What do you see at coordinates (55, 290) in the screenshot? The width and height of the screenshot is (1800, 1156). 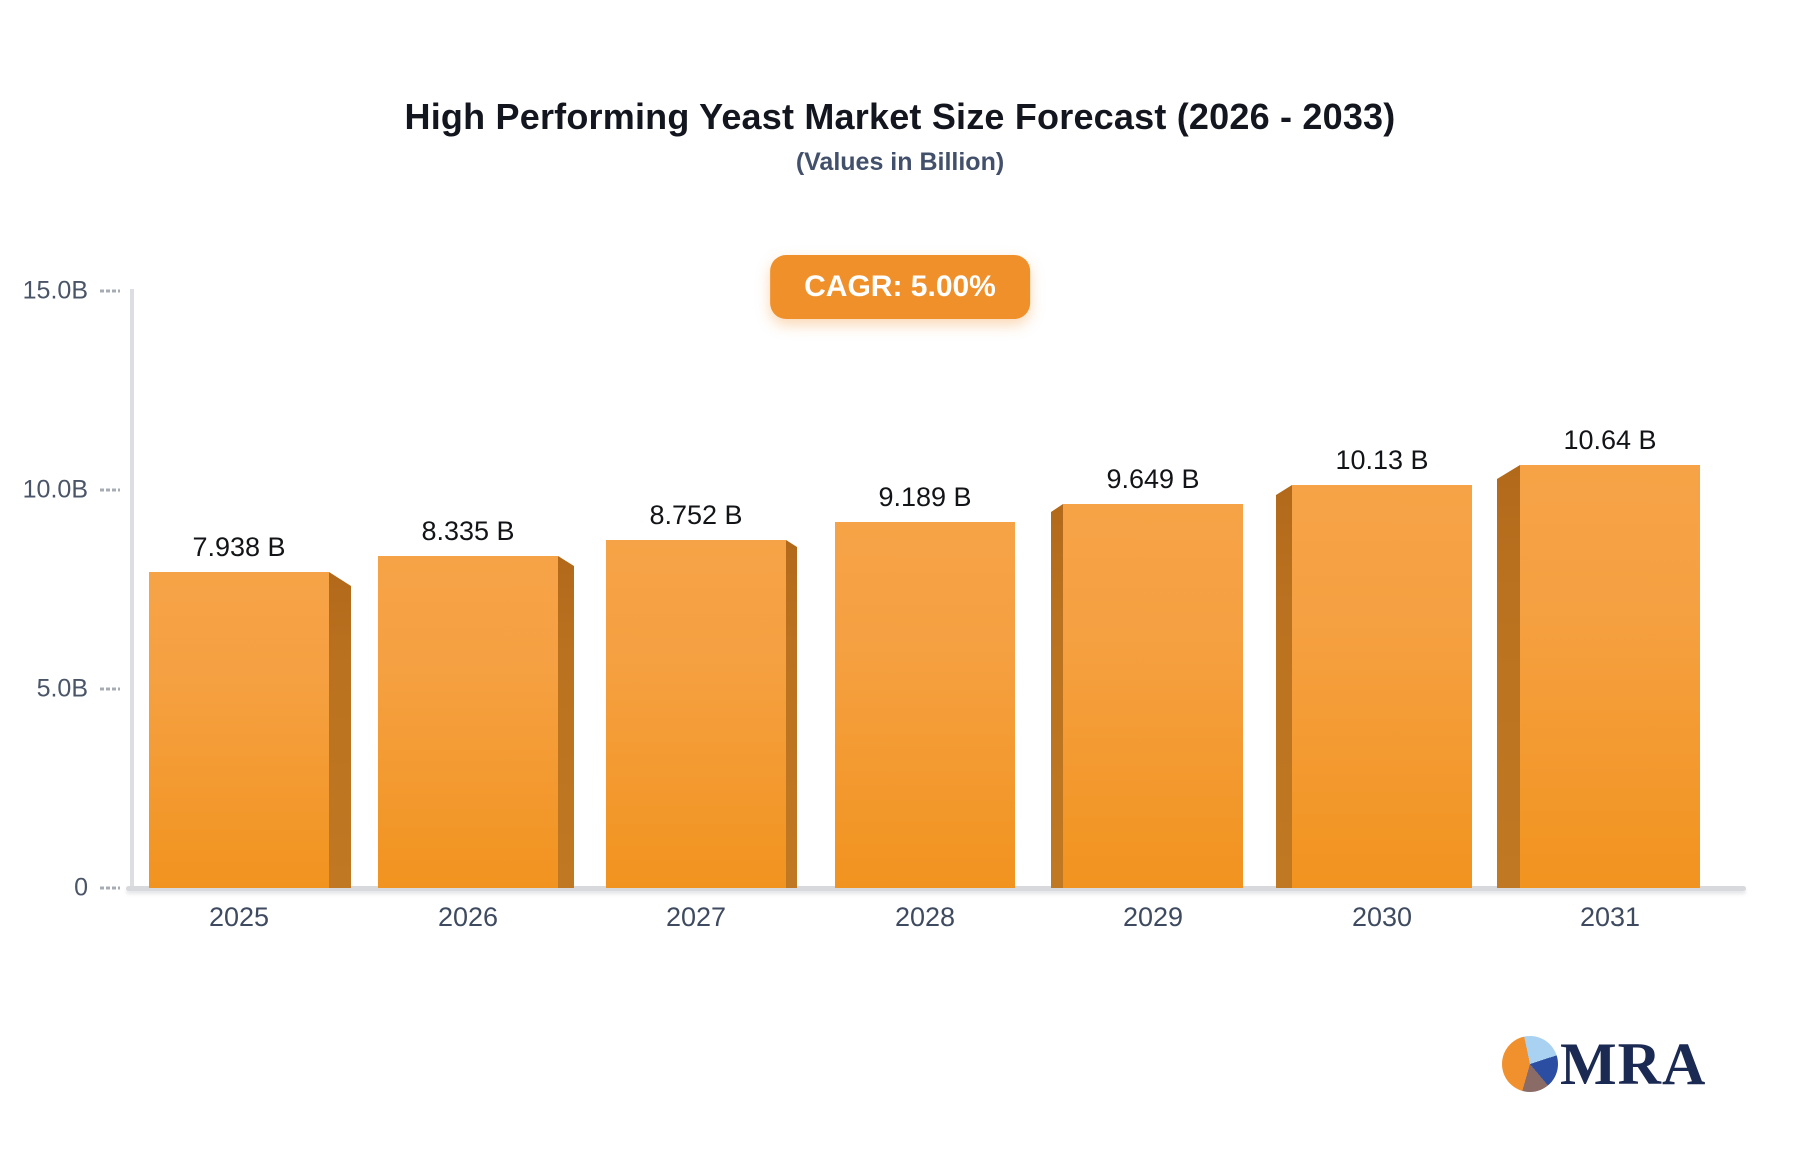 I see `y-tick-label: 15.0B` at bounding box center [55, 290].